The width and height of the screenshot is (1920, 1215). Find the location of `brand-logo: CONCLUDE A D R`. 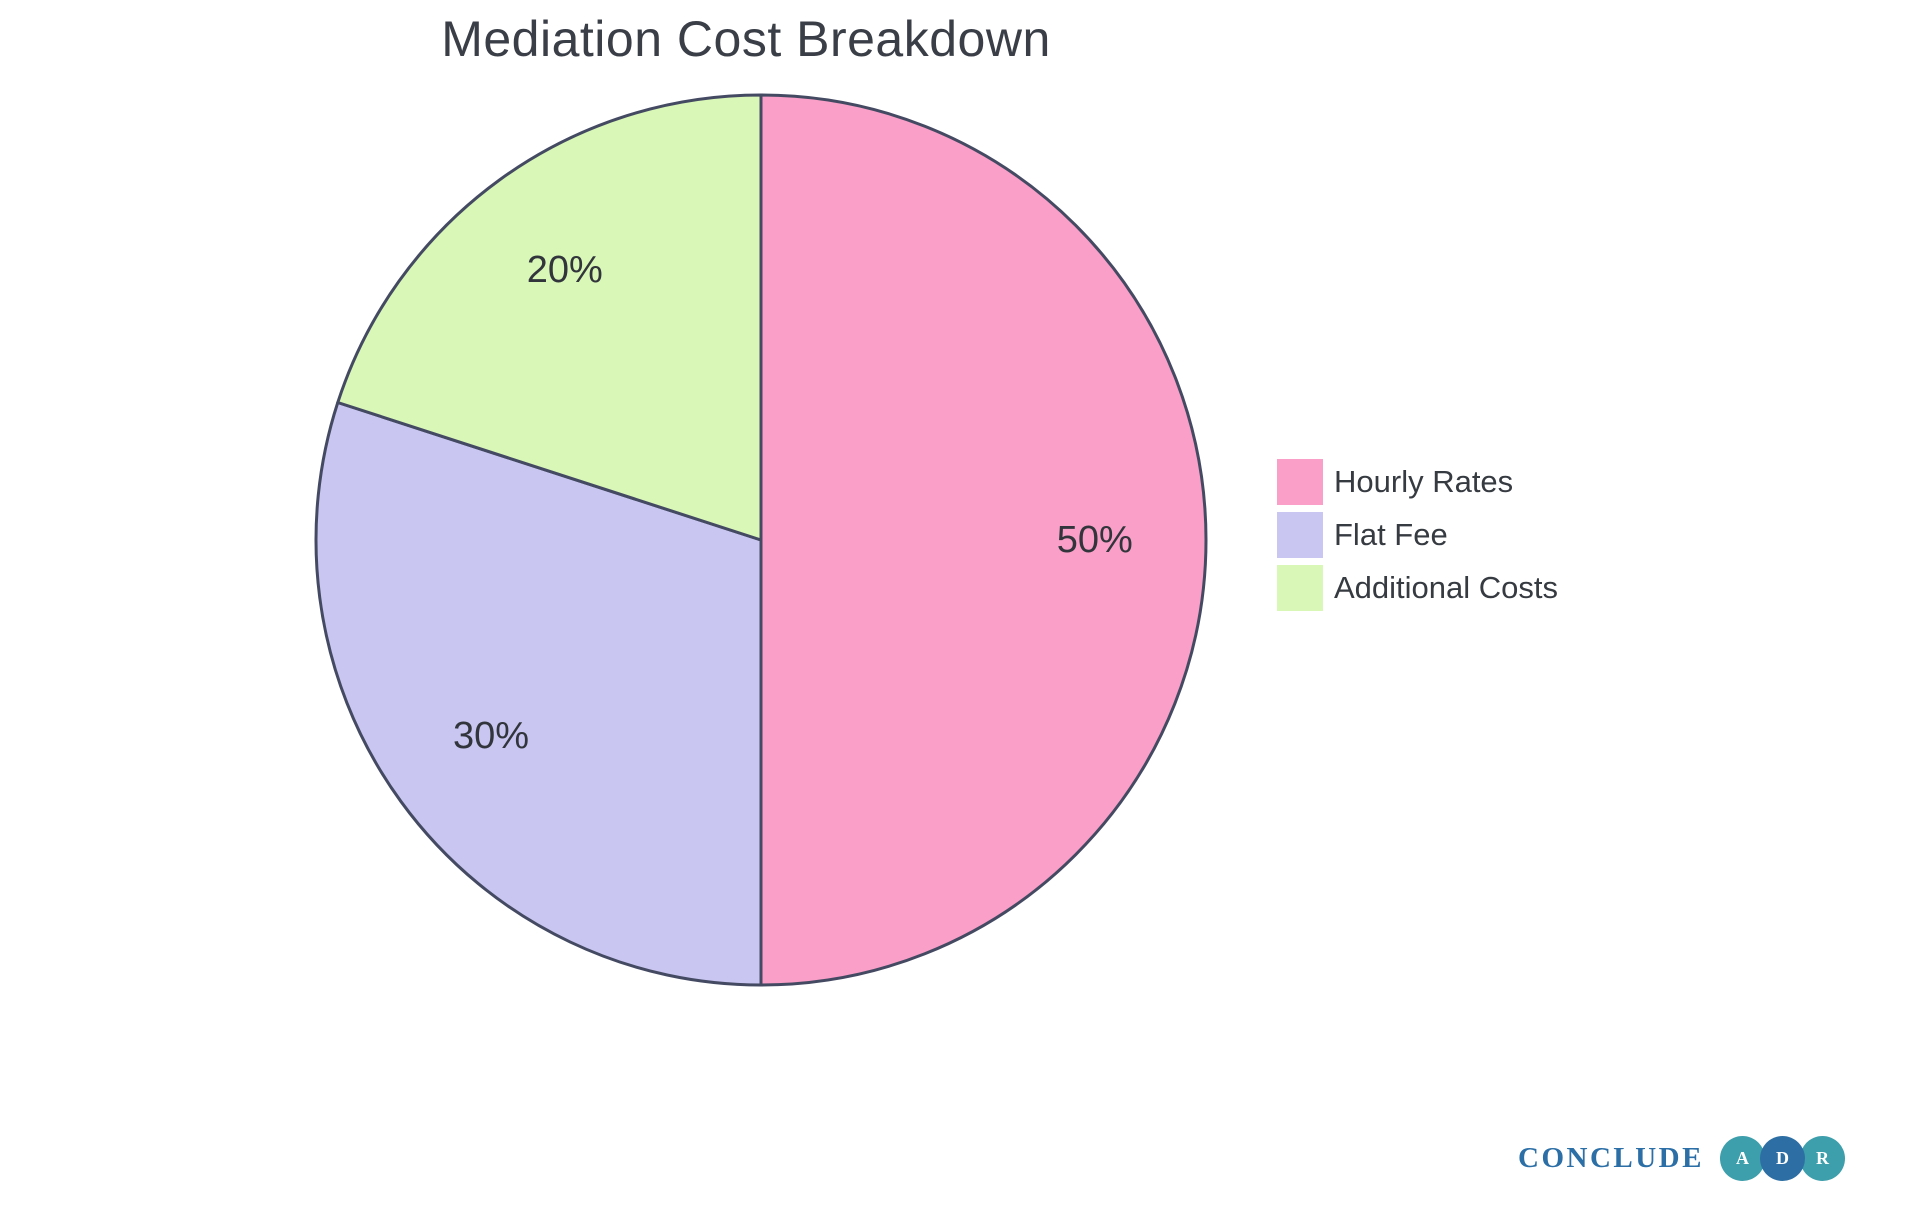

brand-logo: CONCLUDE A D R is located at coordinates (1681, 1158).